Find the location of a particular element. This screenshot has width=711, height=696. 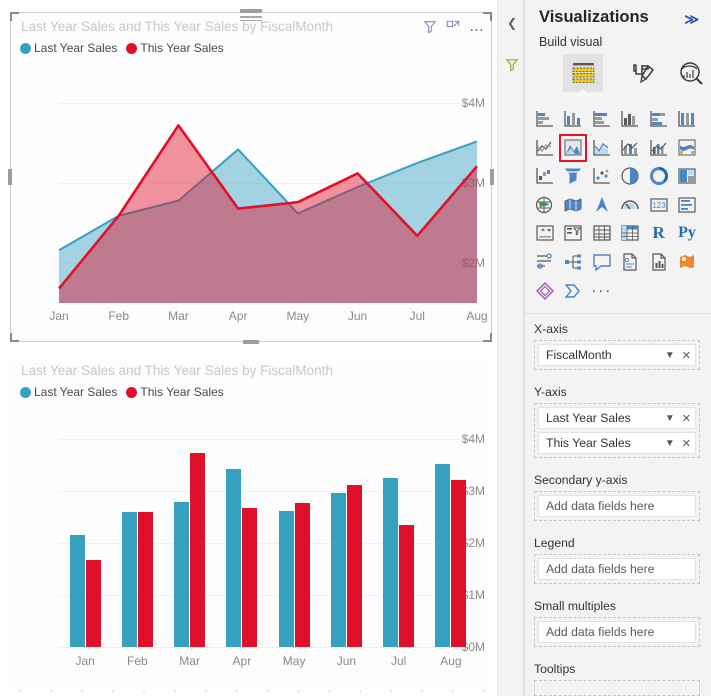

viz-type-donut-chart is located at coordinates (659, 176).